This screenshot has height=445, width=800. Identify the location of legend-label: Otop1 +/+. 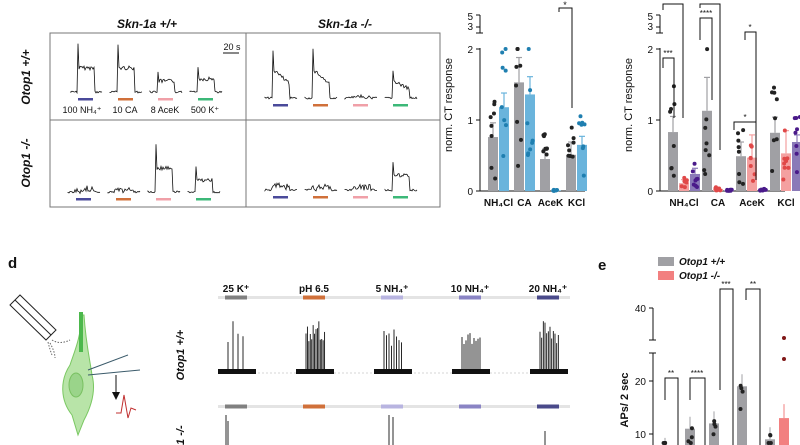
(702, 262).